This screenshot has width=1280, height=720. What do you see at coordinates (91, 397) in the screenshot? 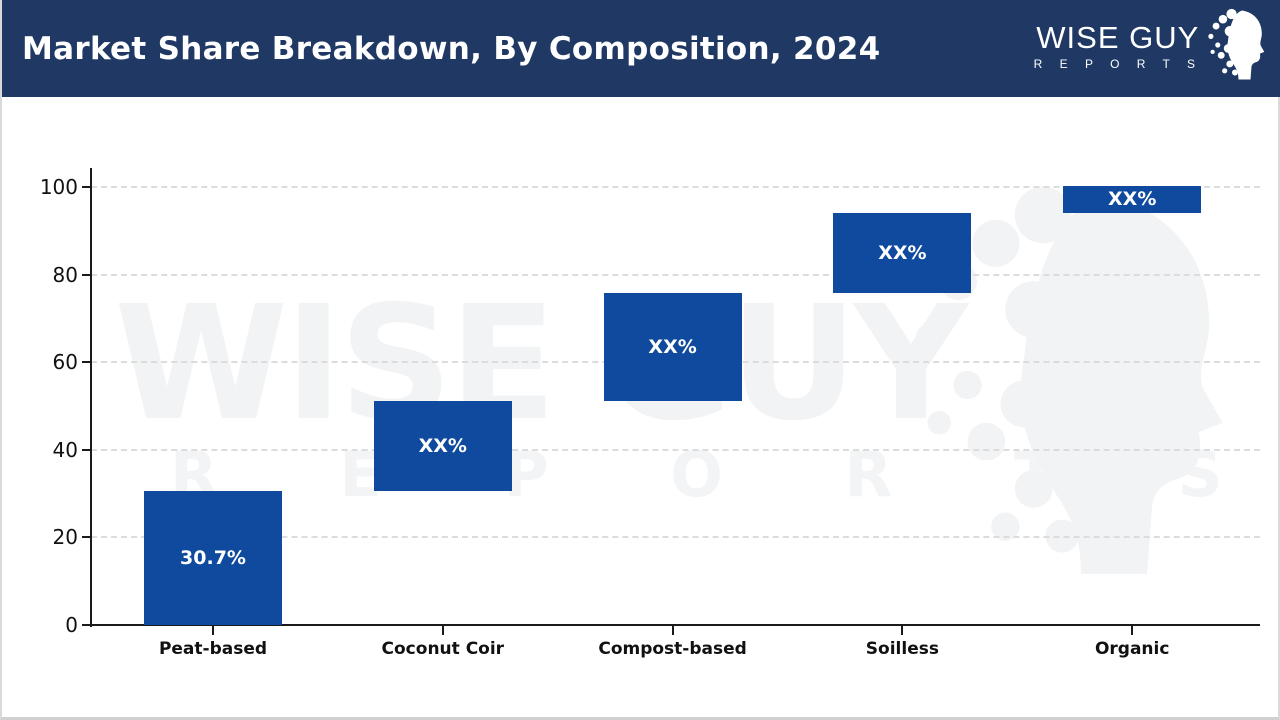
I see `y-axis-line` at bounding box center [91, 397].